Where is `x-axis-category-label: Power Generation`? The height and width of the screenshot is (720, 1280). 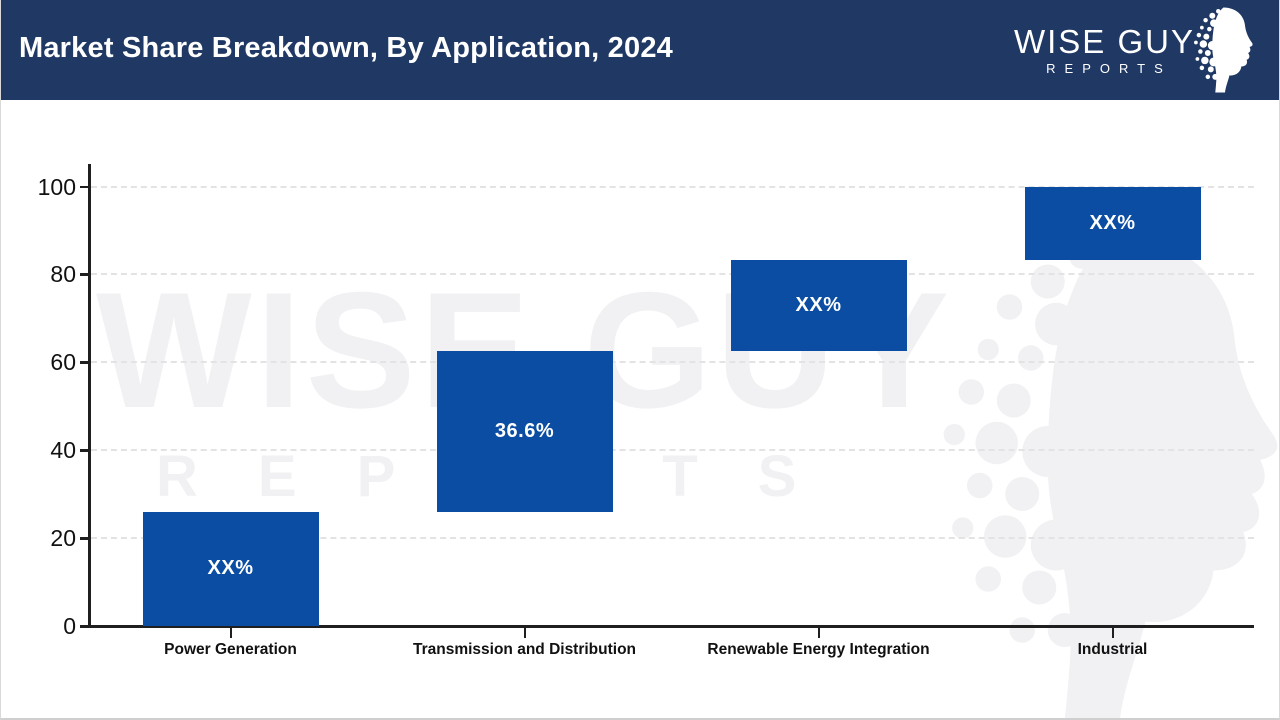 x-axis-category-label: Power Generation is located at coordinates (230, 649).